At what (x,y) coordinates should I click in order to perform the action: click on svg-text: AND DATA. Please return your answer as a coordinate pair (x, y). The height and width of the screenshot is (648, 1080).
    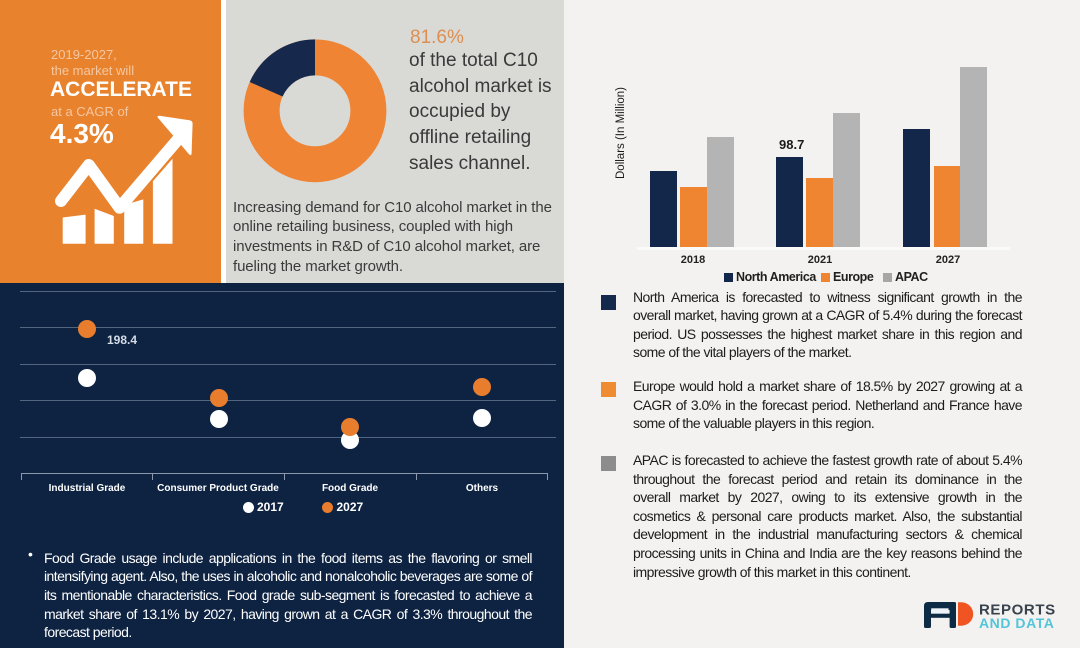
    Looking at the image, I should click on (1016, 623).